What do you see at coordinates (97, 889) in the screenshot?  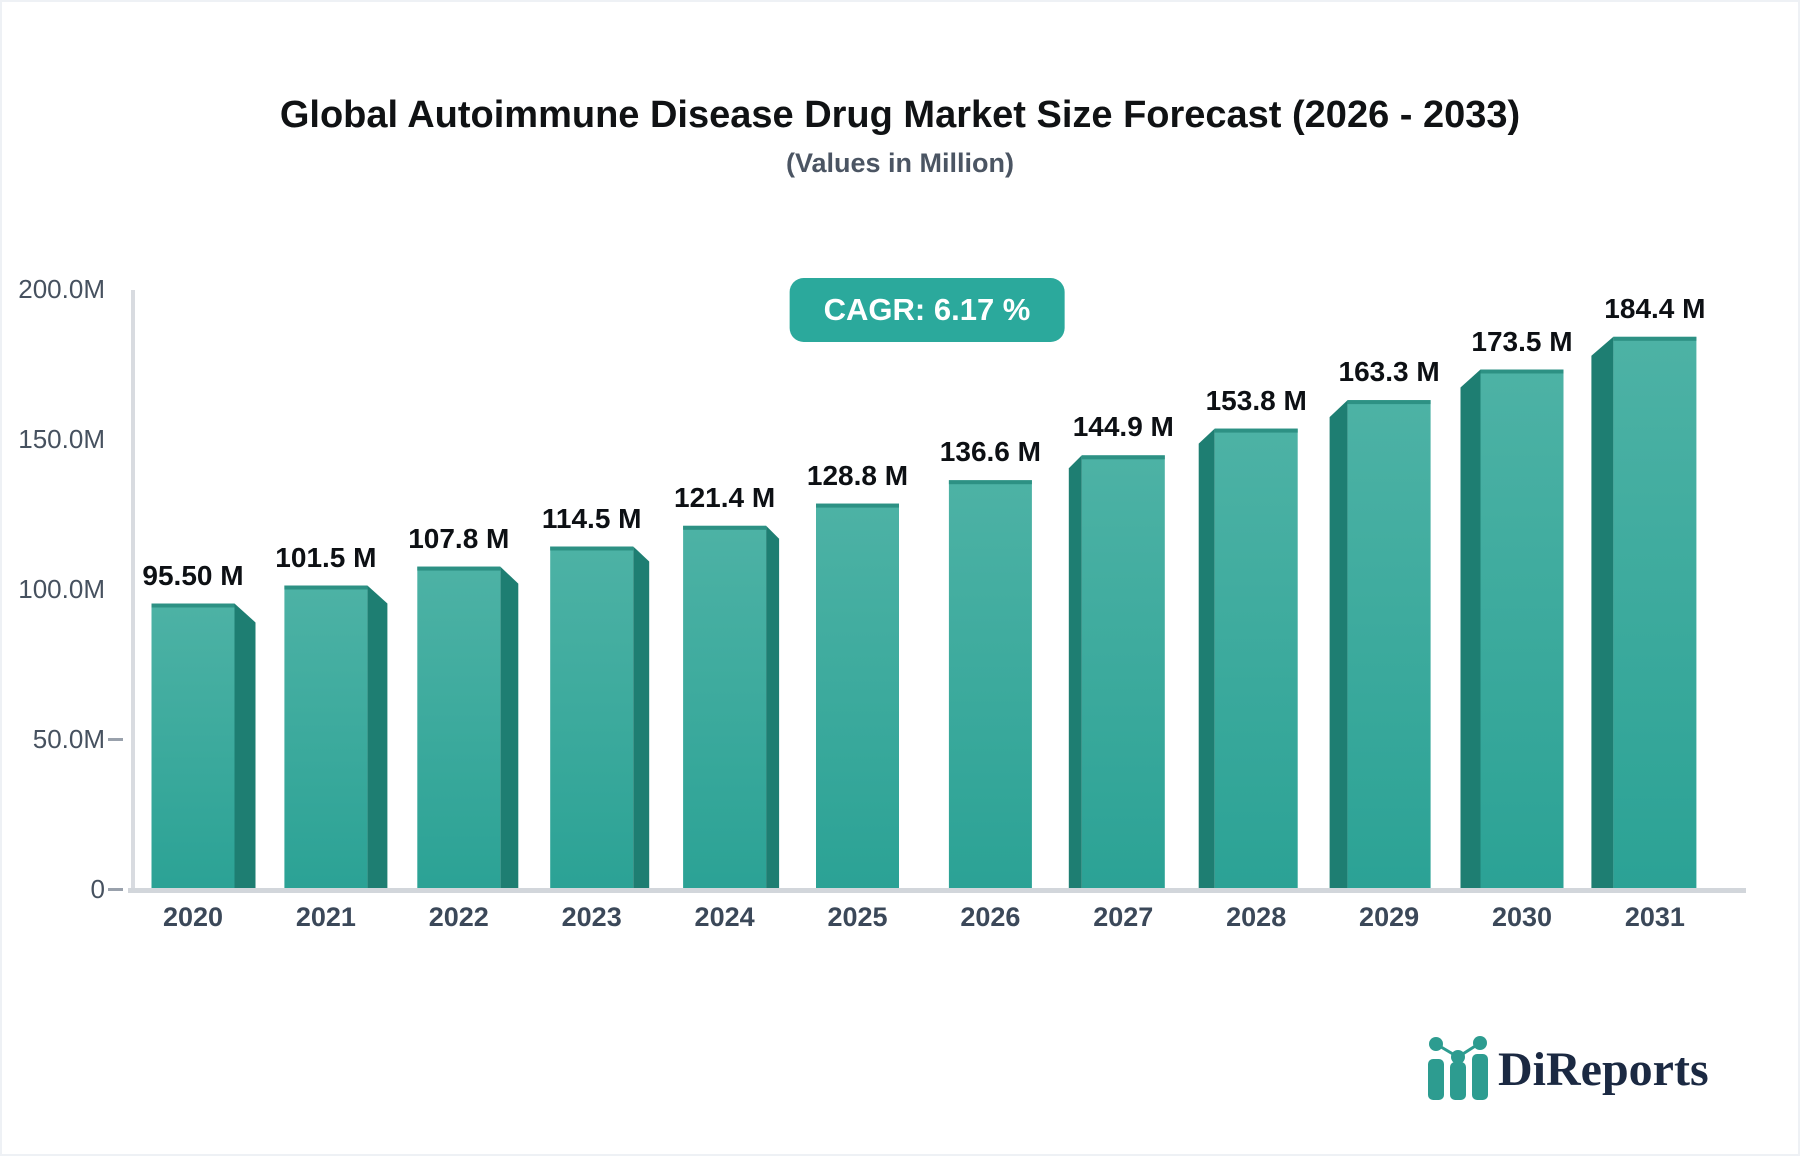 I see `y-axis-label: 0` at bounding box center [97, 889].